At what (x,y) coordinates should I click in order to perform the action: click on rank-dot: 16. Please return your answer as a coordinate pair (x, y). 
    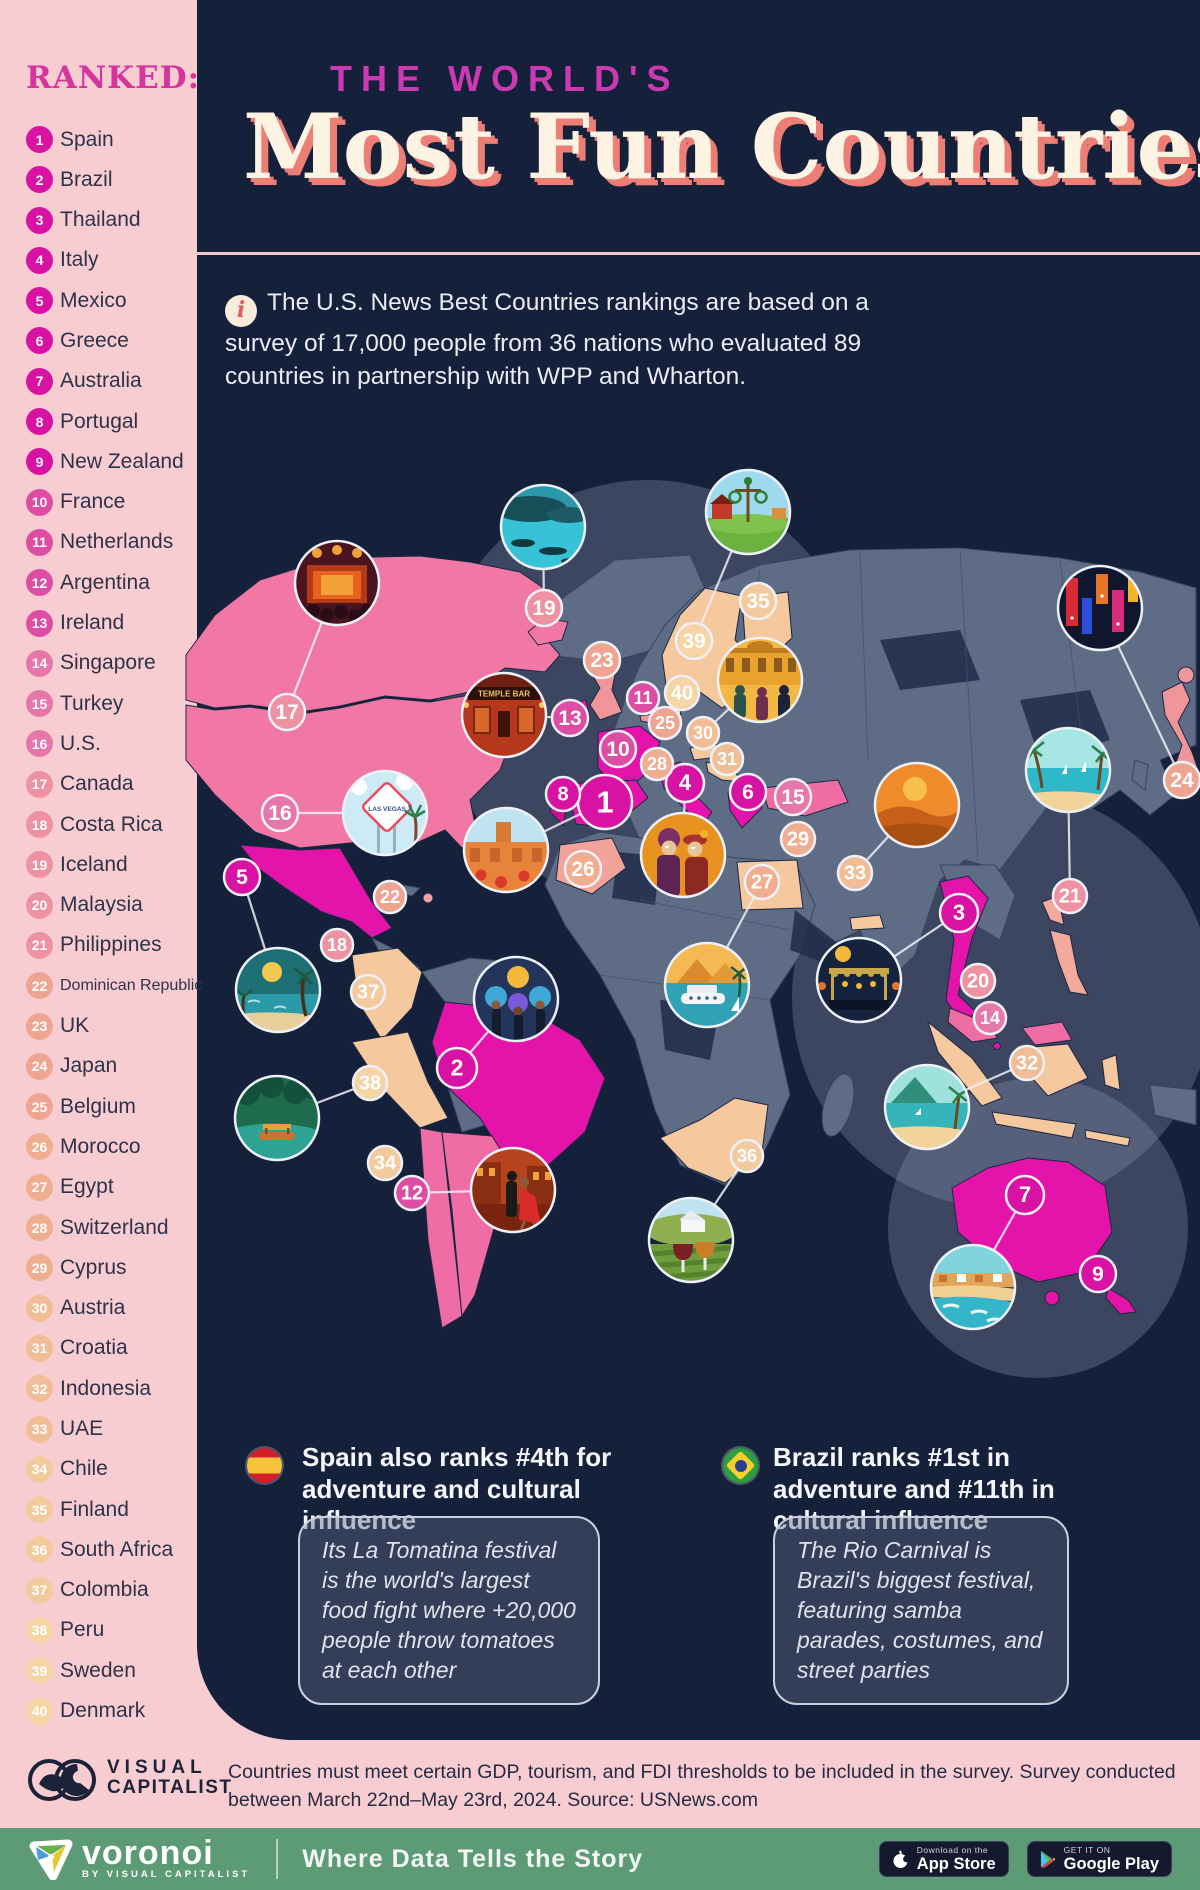
    Looking at the image, I should click on (39, 744).